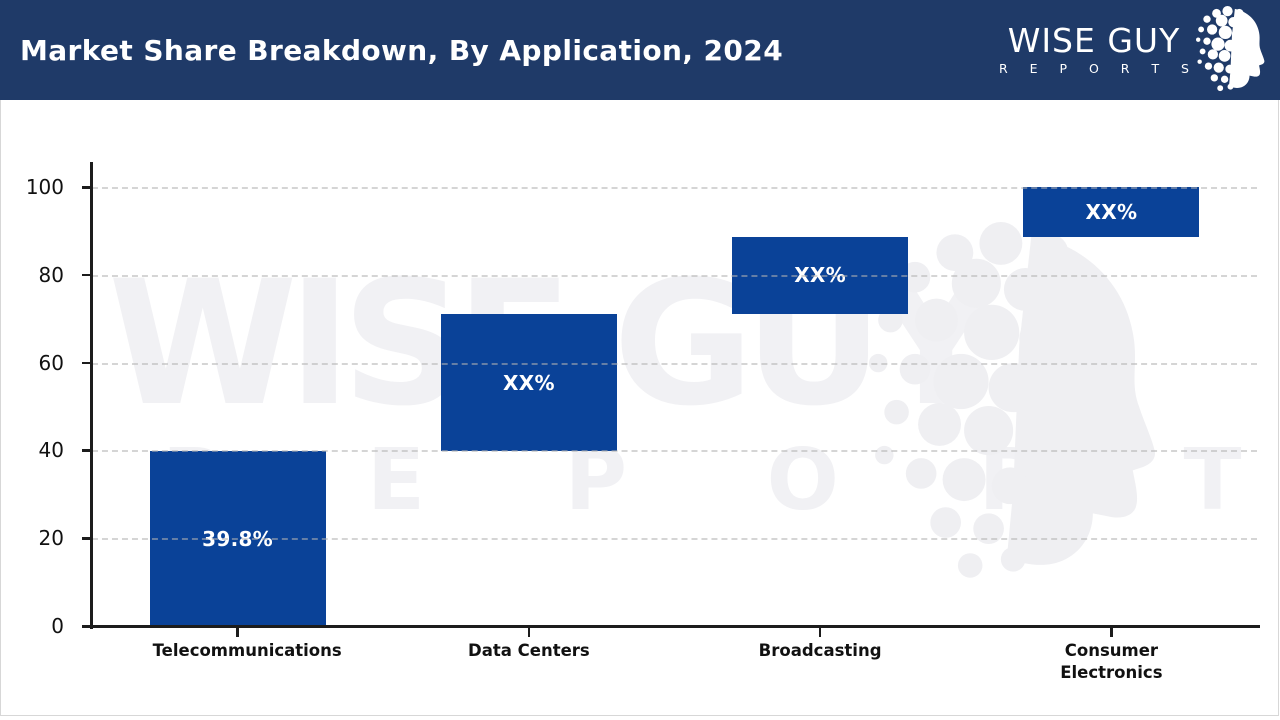  What do you see at coordinates (86, 407) in the screenshot?
I see `y-axis-ticks` at bounding box center [86, 407].